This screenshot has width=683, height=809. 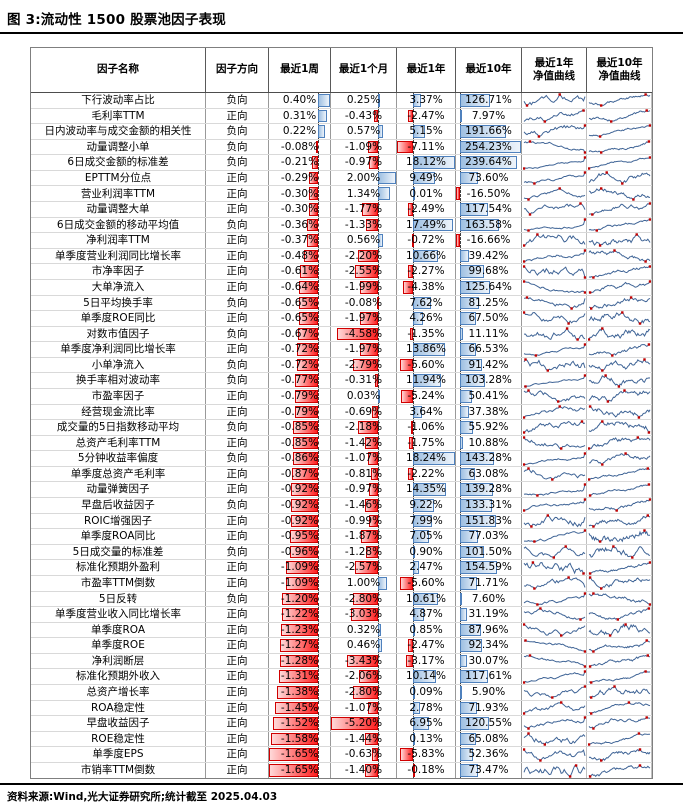 I want to click on return-1y: 11.94%, so click(x=426, y=380).